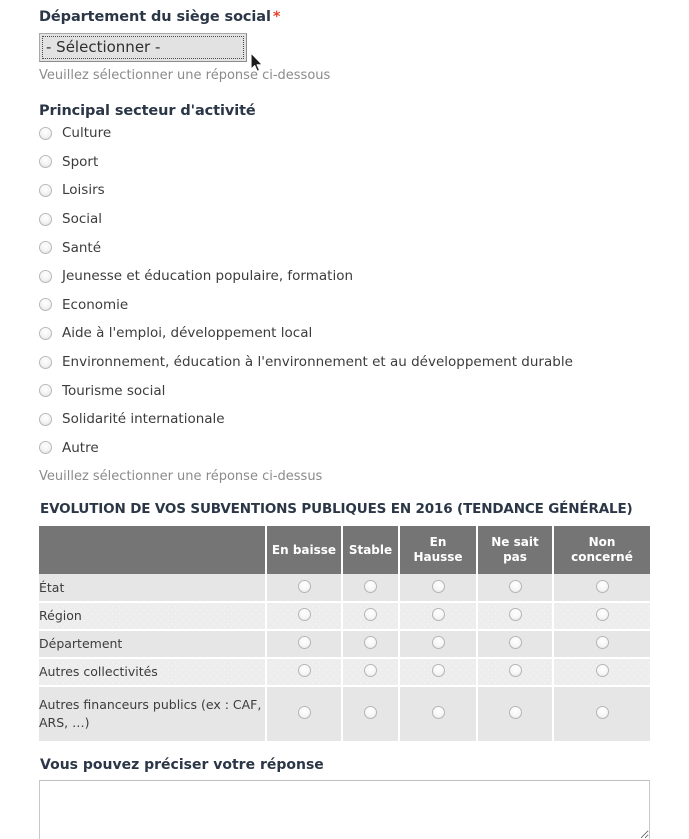  Describe the element at coordinates (153, 616) in the screenshot. I see `matrix-row-label-region: Région` at that location.